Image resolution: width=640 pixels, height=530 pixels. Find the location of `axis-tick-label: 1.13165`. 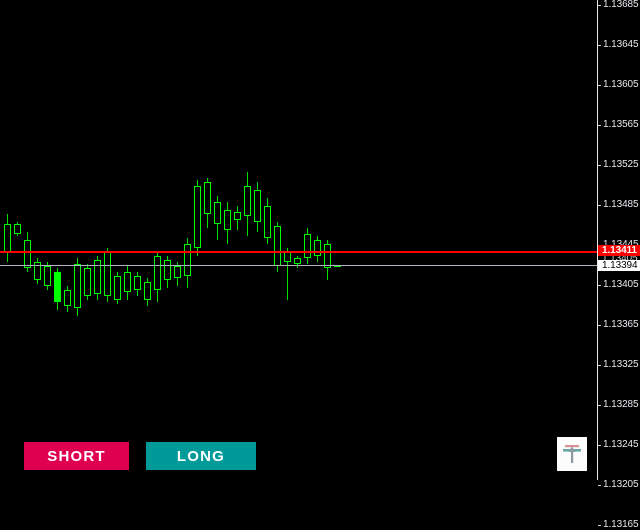

axis-tick-label: 1.13165 is located at coordinates (621, 524).